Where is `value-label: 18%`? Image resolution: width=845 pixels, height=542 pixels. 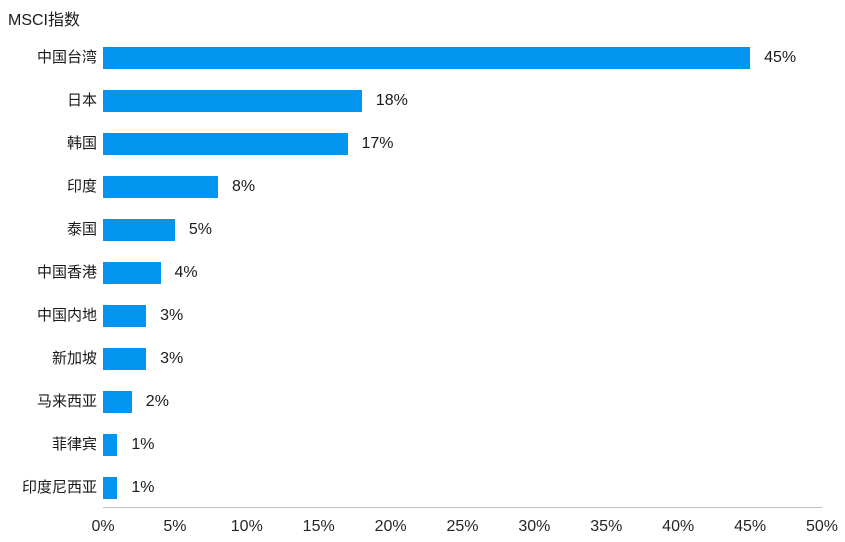 value-label: 18% is located at coordinates (391, 100).